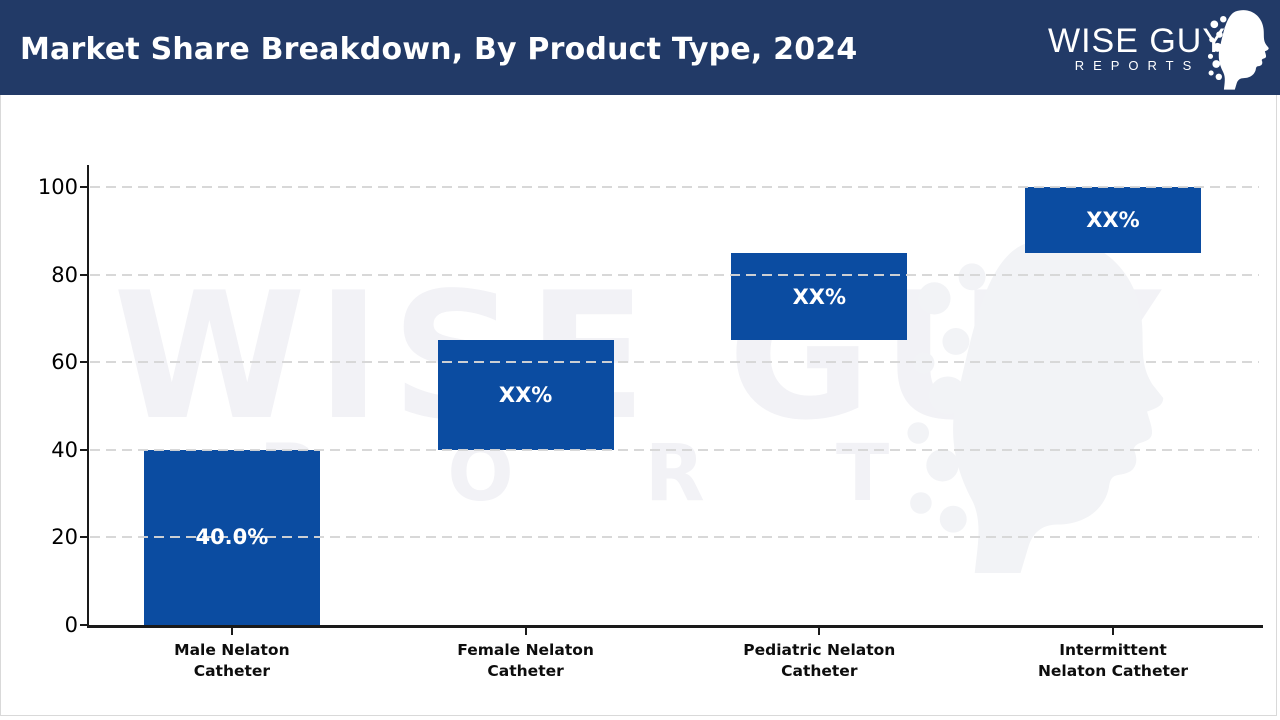  What do you see at coordinates (57, 187) in the screenshot?
I see `y-tick-label: 100` at bounding box center [57, 187].